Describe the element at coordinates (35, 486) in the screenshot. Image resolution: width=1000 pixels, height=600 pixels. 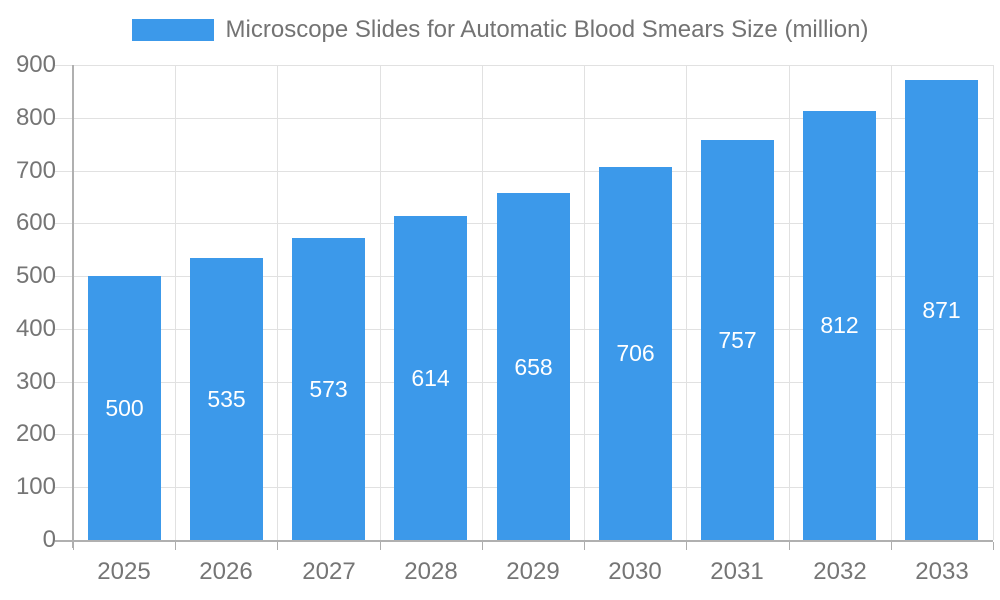
I see `y-axis-tick-label: 100` at that location.